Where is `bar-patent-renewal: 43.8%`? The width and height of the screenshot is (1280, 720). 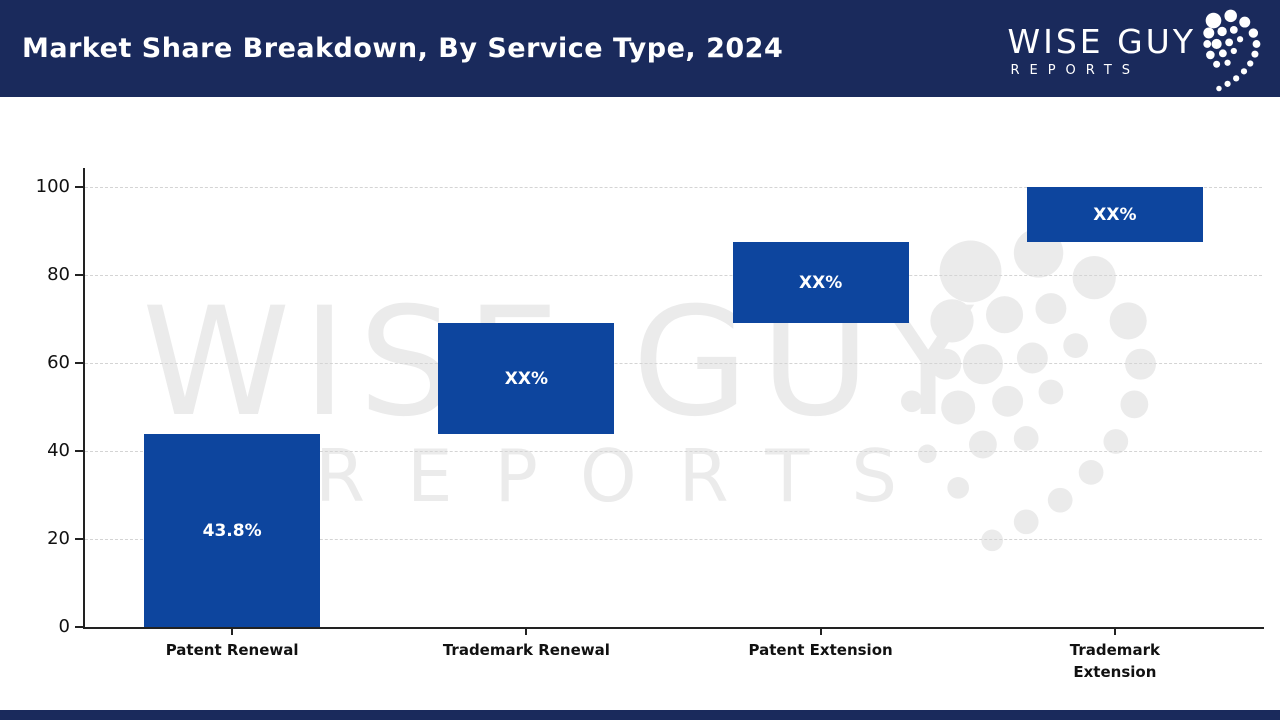
bar-patent-renewal: 43.8% is located at coordinates (232, 530).